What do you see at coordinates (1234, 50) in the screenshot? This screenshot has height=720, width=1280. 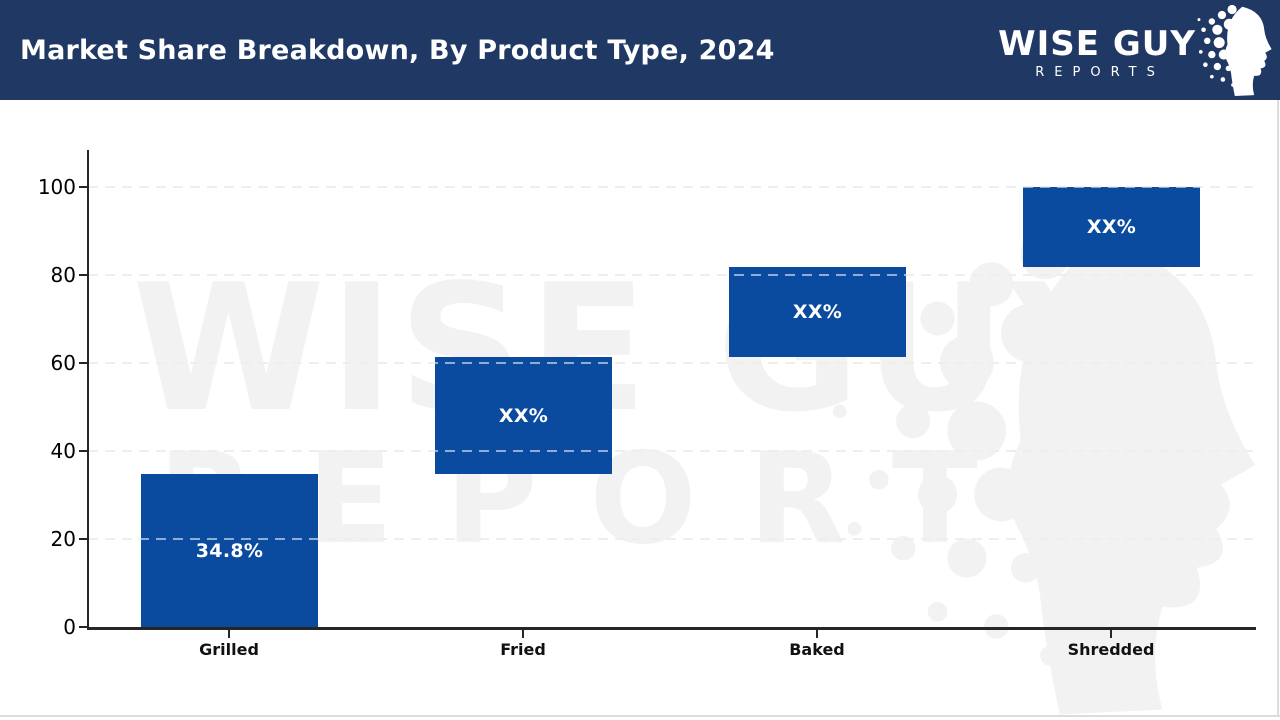 I see `logo-head-icon` at bounding box center [1234, 50].